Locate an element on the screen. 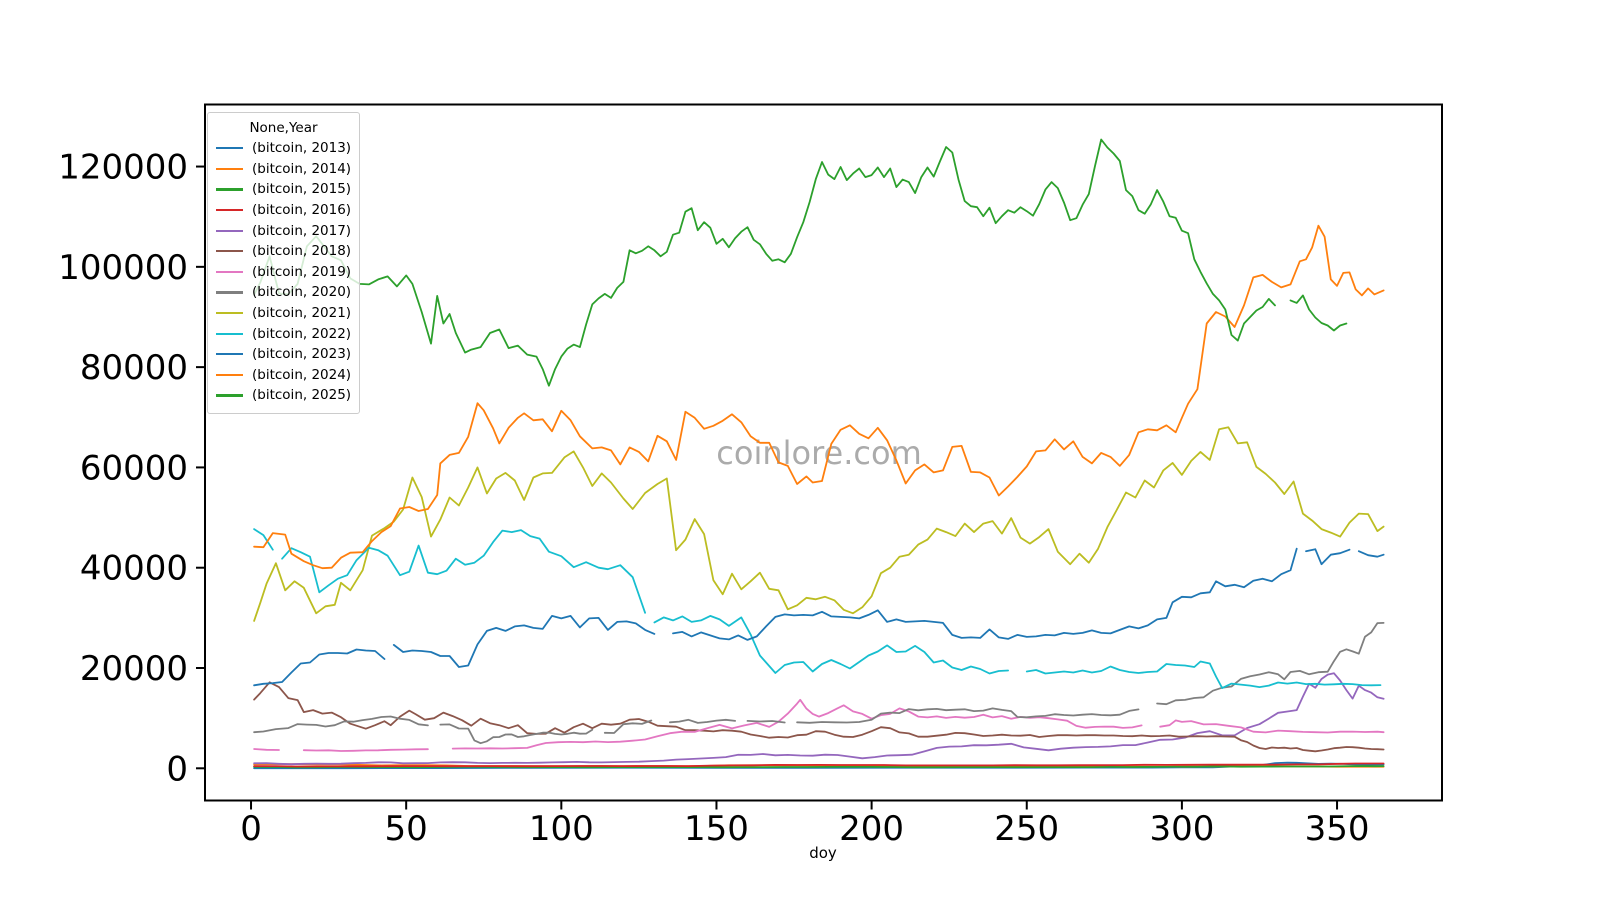 This screenshot has width=1600, height=900. legend-label-2019: (bitcoin, 2019) is located at coordinates (302, 271).